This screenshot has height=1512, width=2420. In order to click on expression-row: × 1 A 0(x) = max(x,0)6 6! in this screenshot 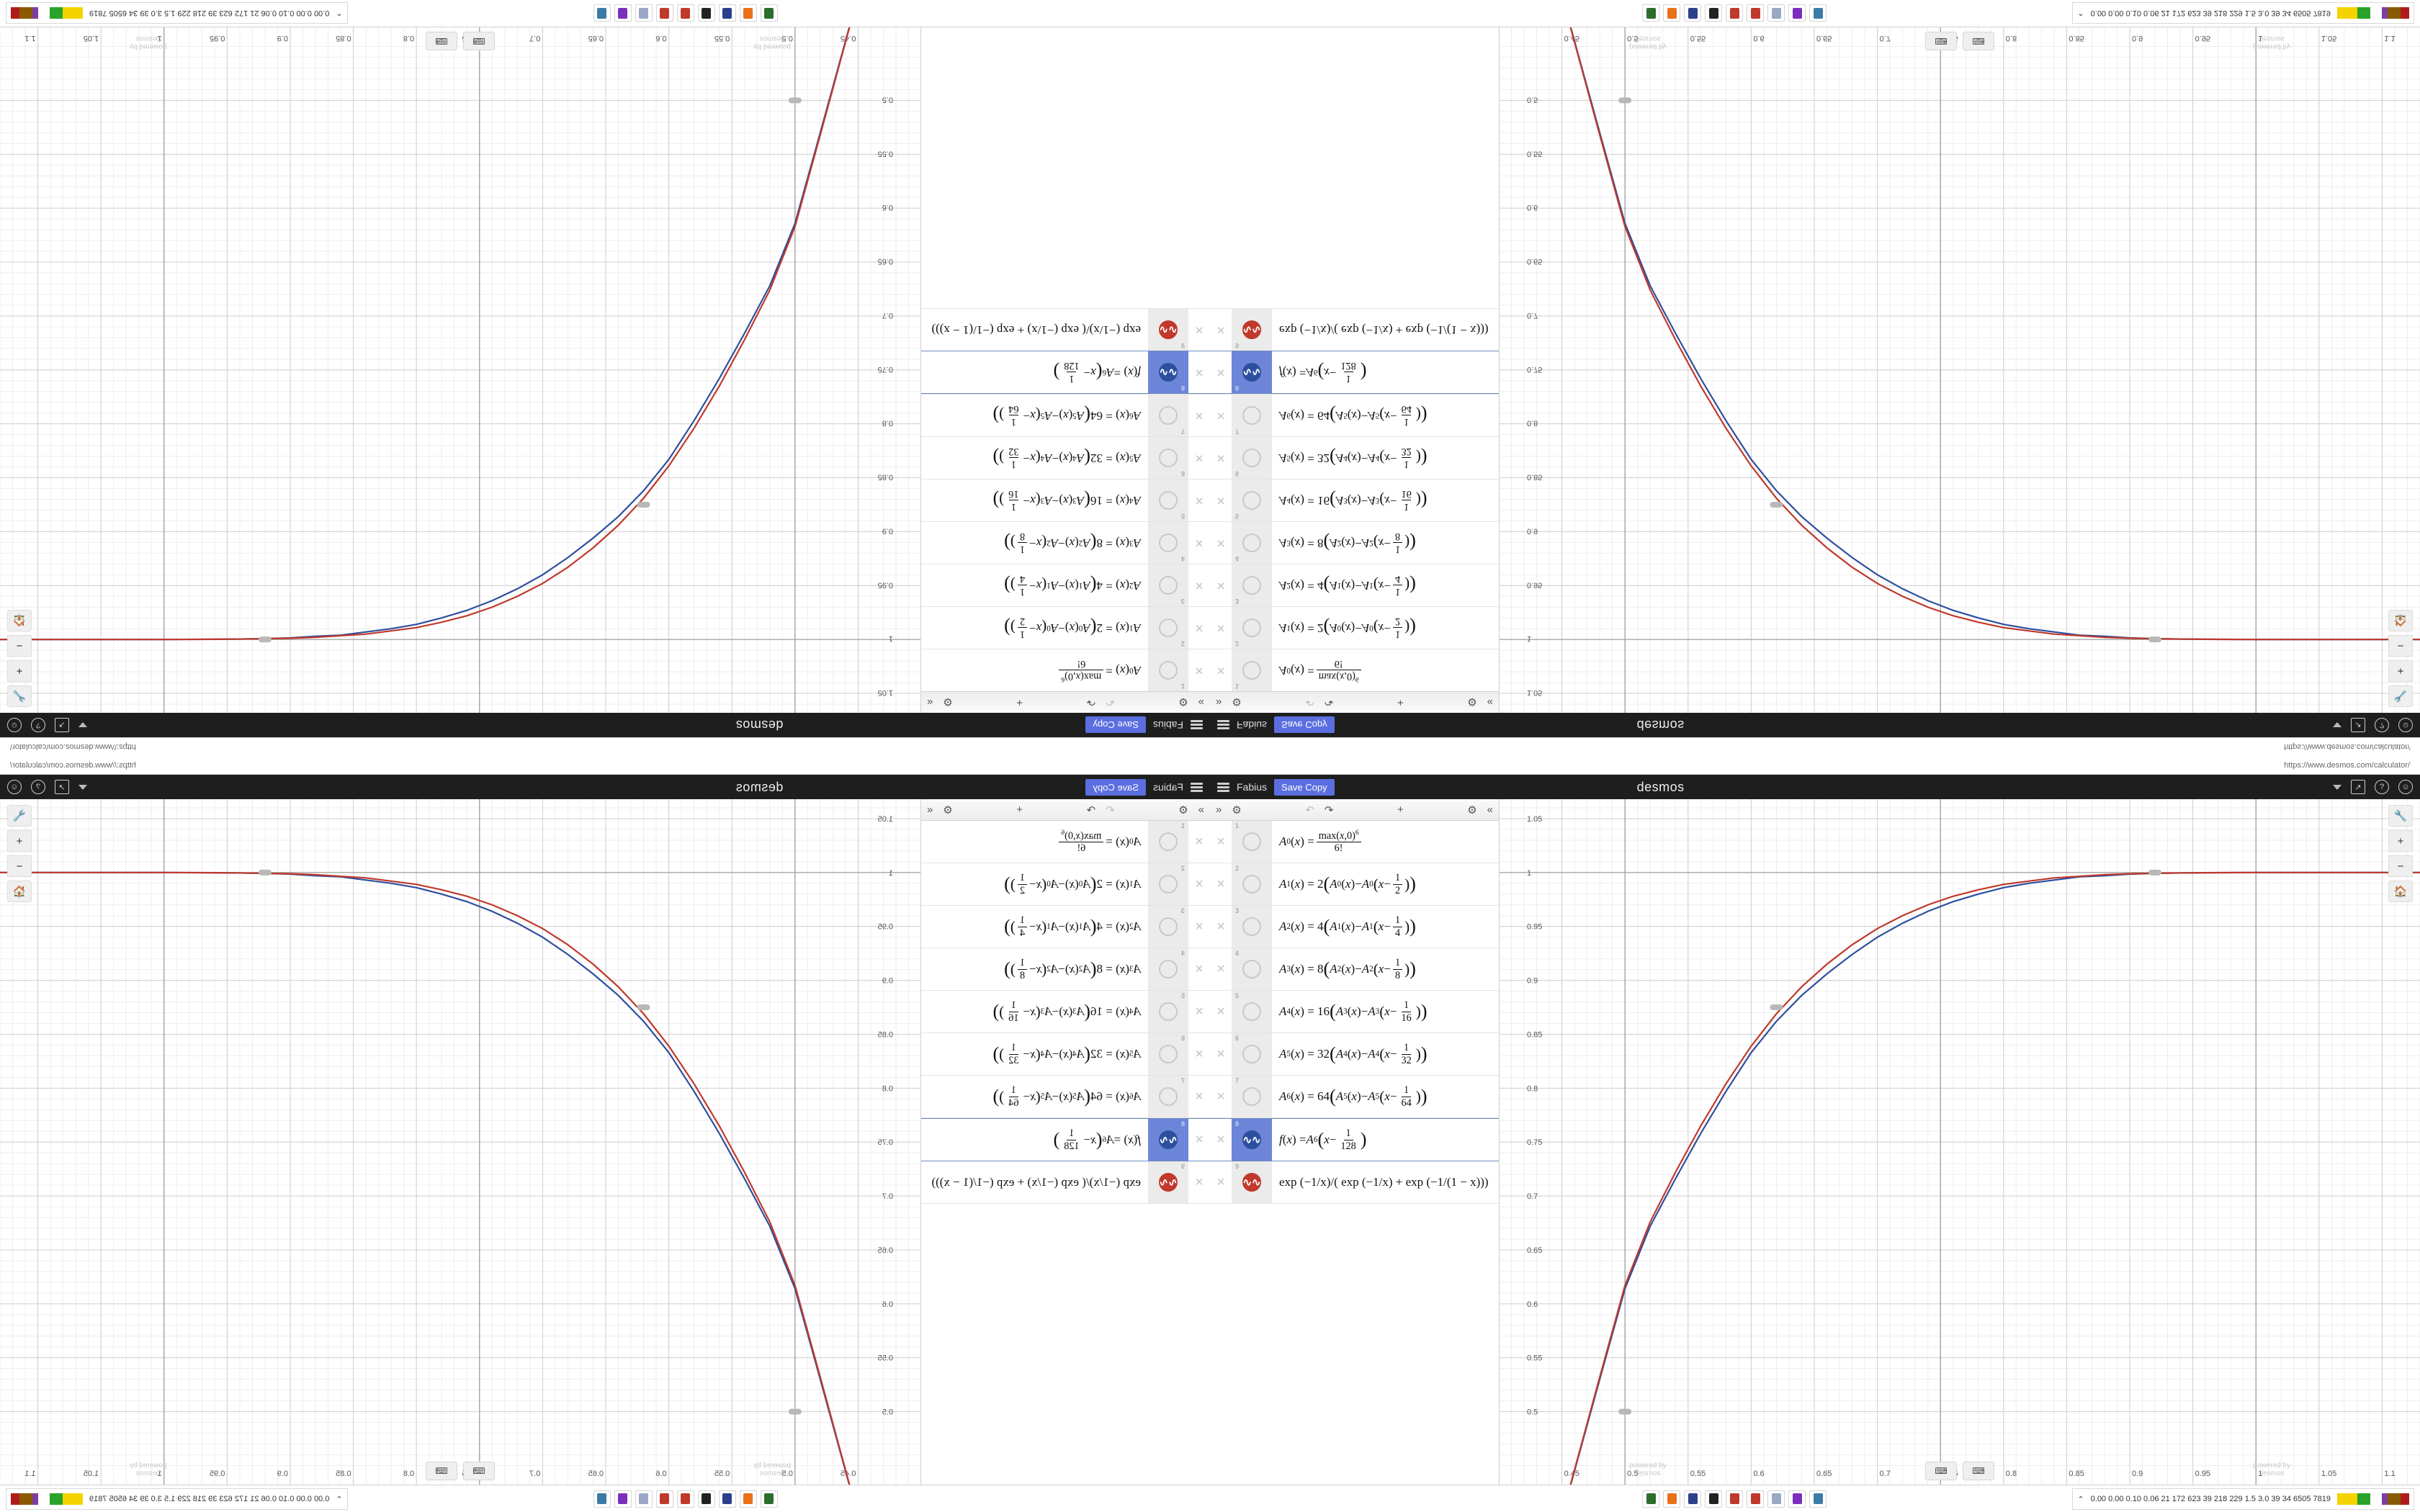, I will do `click(1354, 670)`.